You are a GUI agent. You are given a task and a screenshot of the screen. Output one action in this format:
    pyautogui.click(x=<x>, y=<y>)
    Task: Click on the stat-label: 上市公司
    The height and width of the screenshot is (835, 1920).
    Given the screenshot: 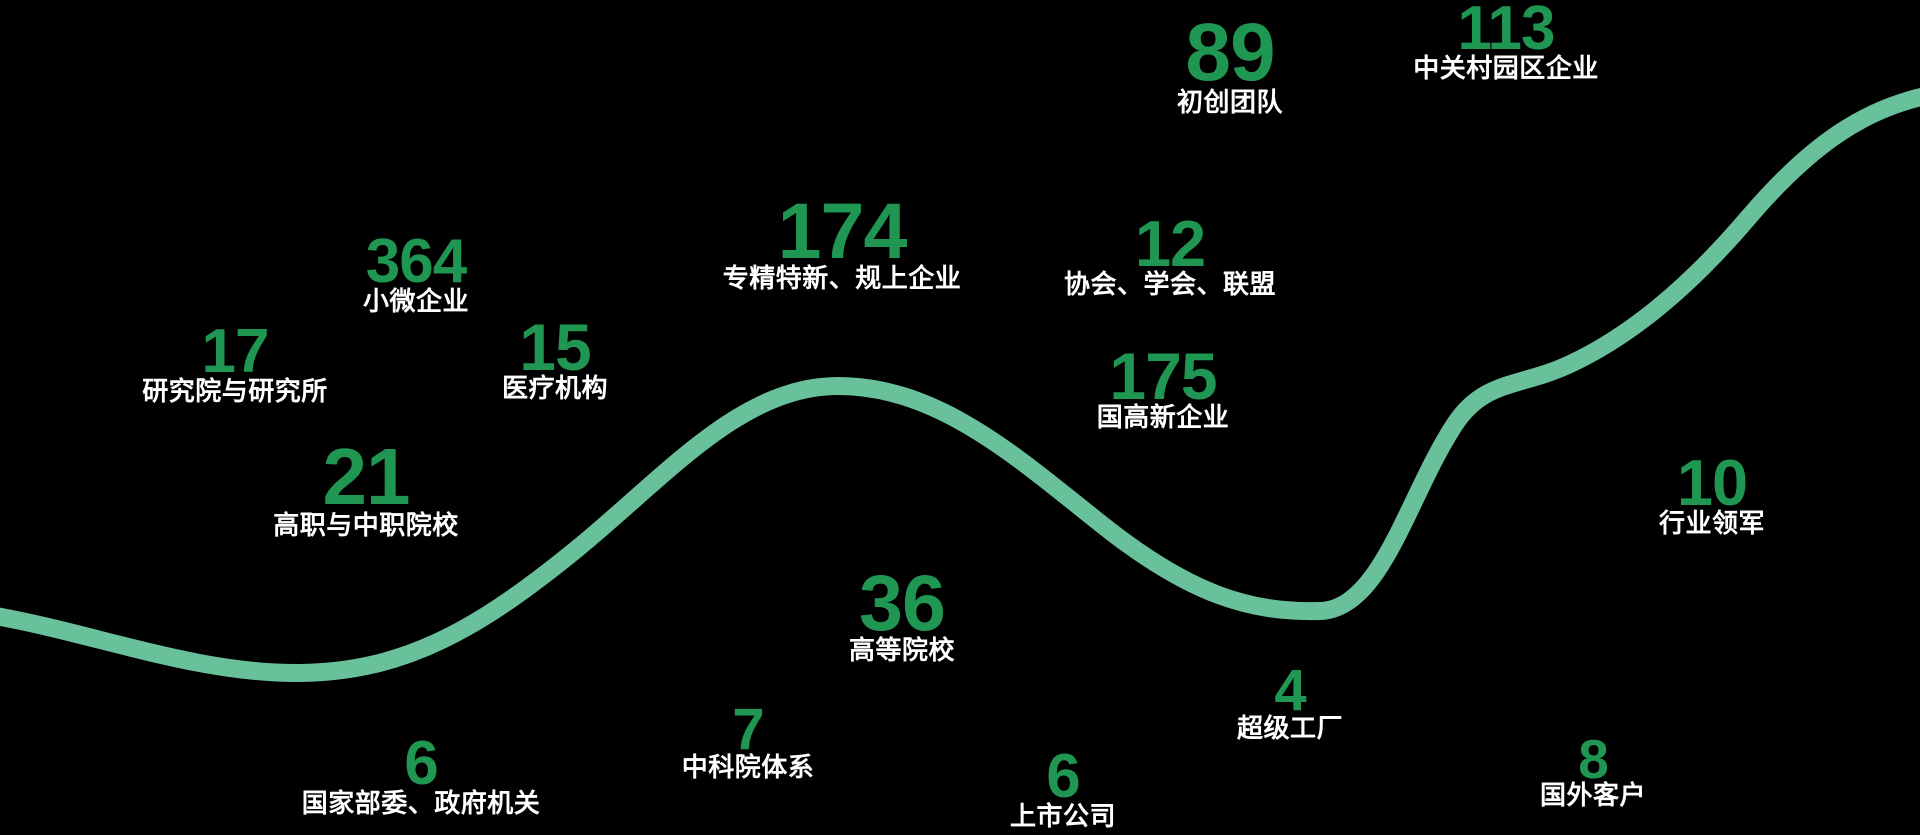 What is the action you would take?
    pyautogui.click(x=1063, y=816)
    